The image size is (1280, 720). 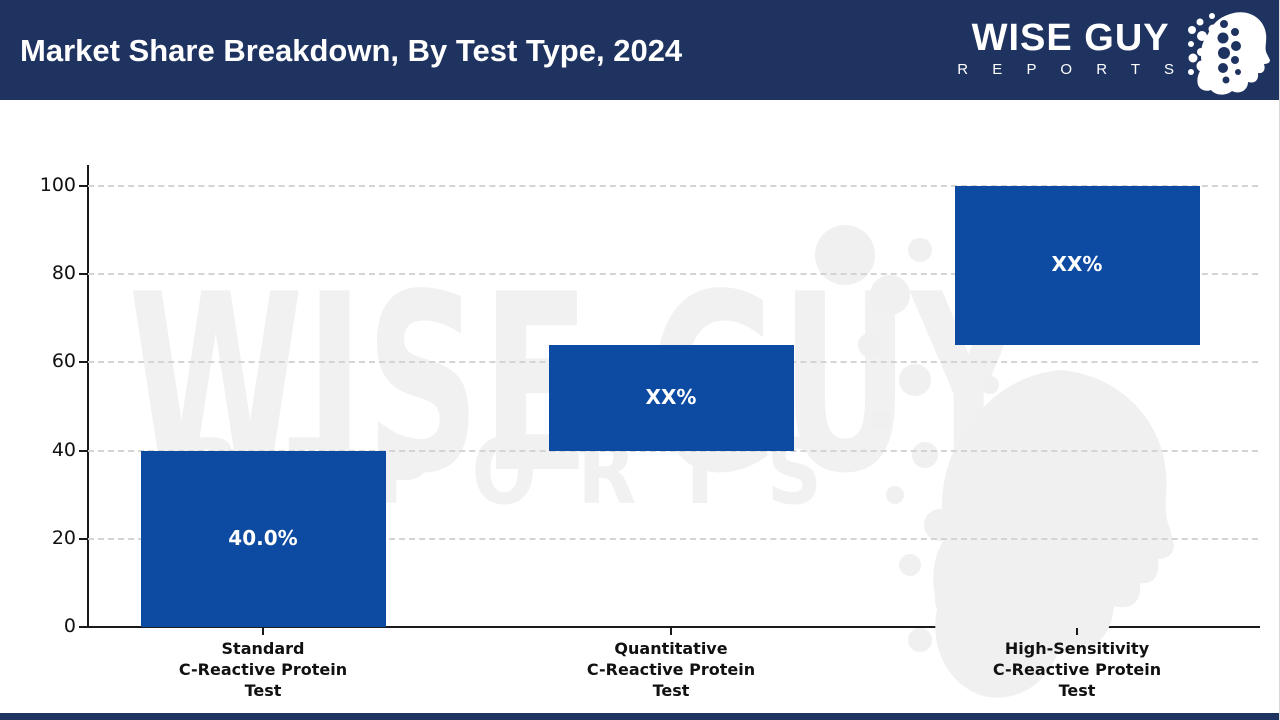 What do you see at coordinates (673, 627) in the screenshot?
I see `x-axis` at bounding box center [673, 627].